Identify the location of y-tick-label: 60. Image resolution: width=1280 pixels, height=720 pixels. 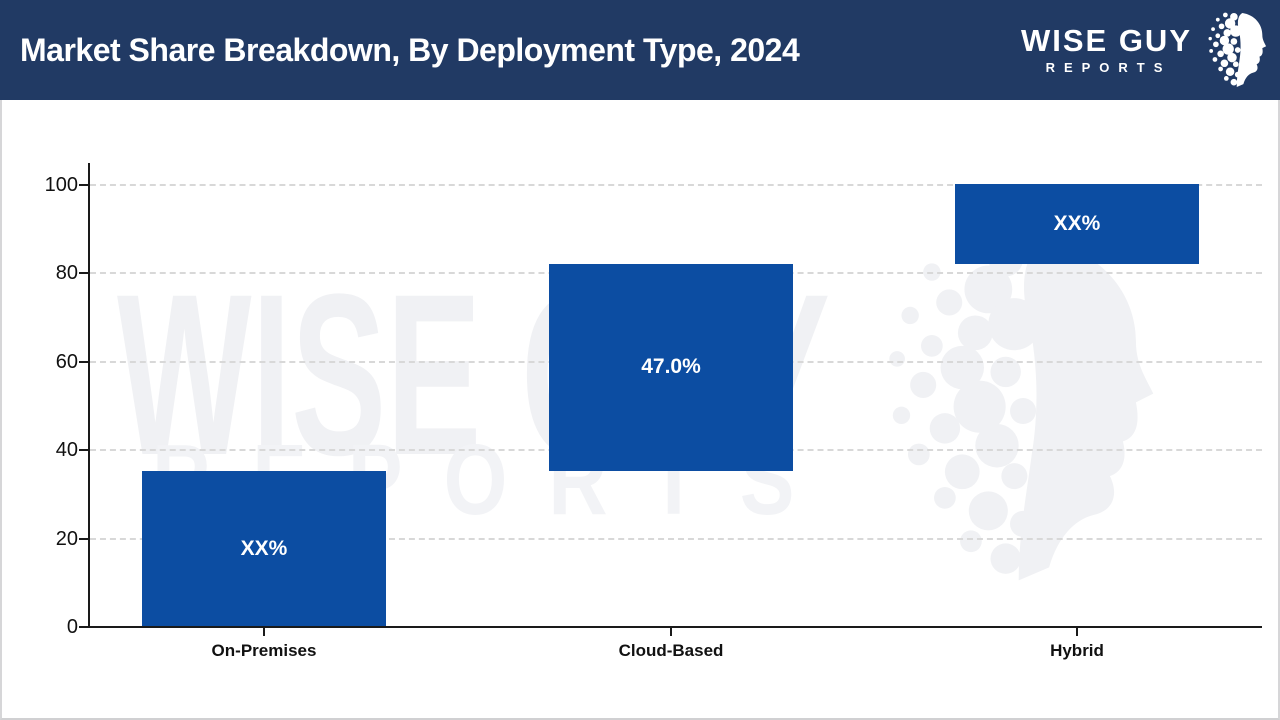
(66, 361).